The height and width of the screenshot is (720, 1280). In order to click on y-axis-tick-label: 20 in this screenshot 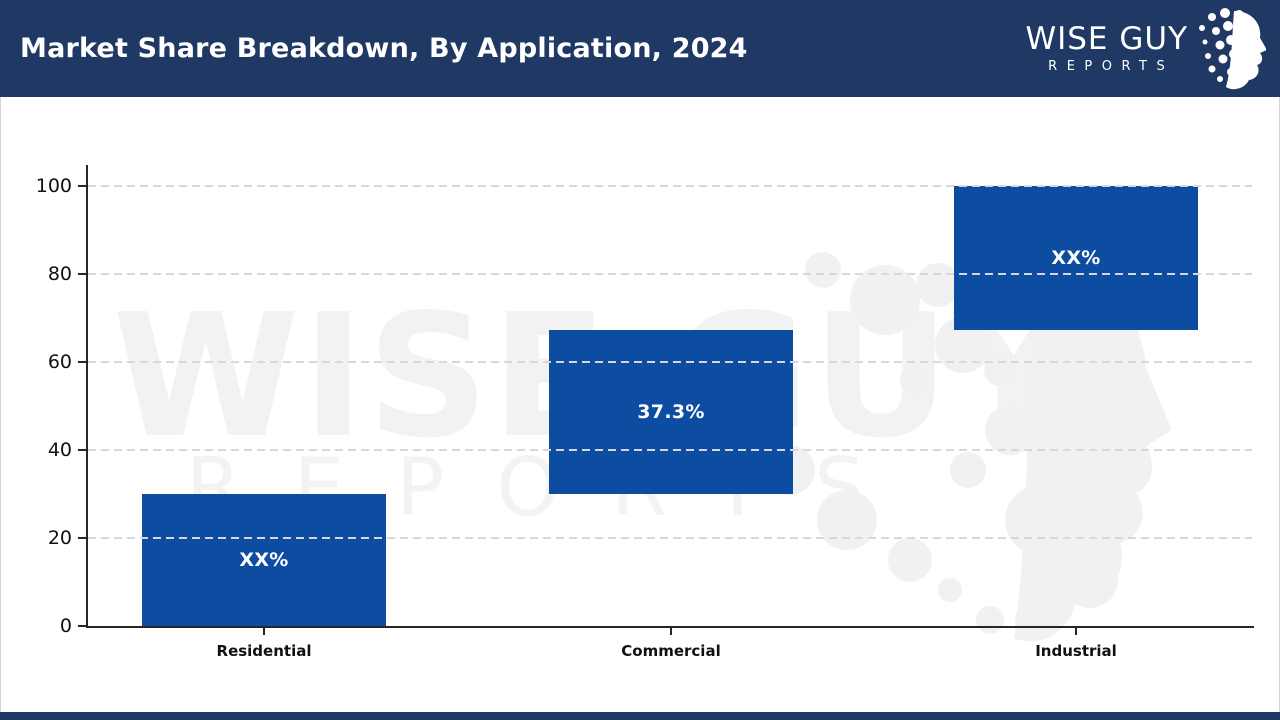, I will do `click(59, 538)`.